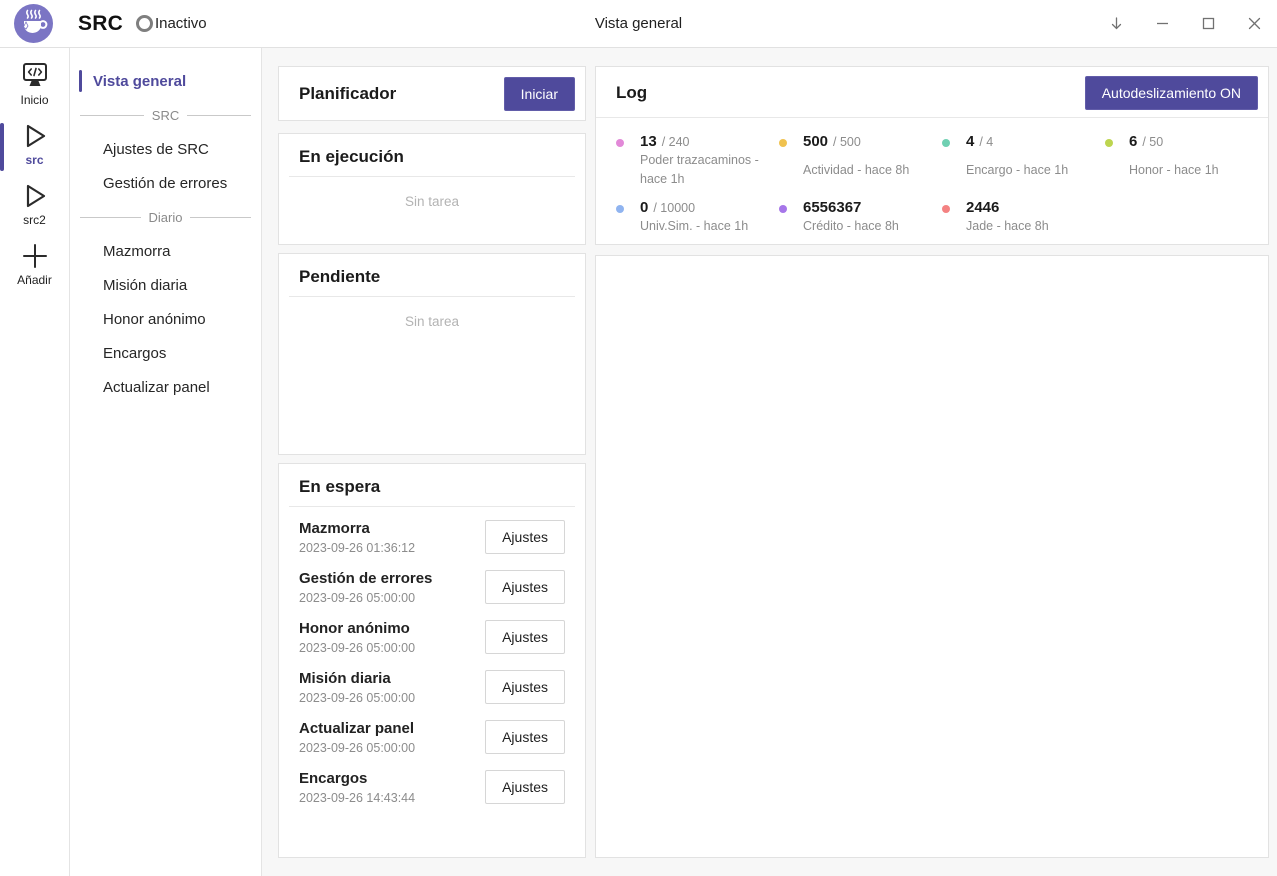 This screenshot has height=876, width=1277. I want to click on stat-label: Jade - hace 8h, so click(1007, 225).